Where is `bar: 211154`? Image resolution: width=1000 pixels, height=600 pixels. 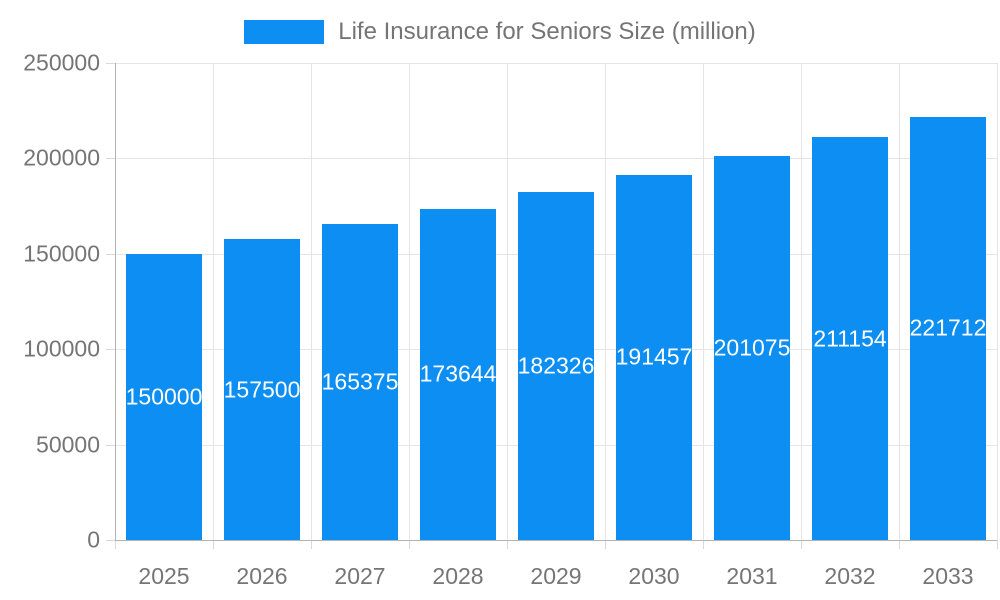 bar: 211154 is located at coordinates (850, 338).